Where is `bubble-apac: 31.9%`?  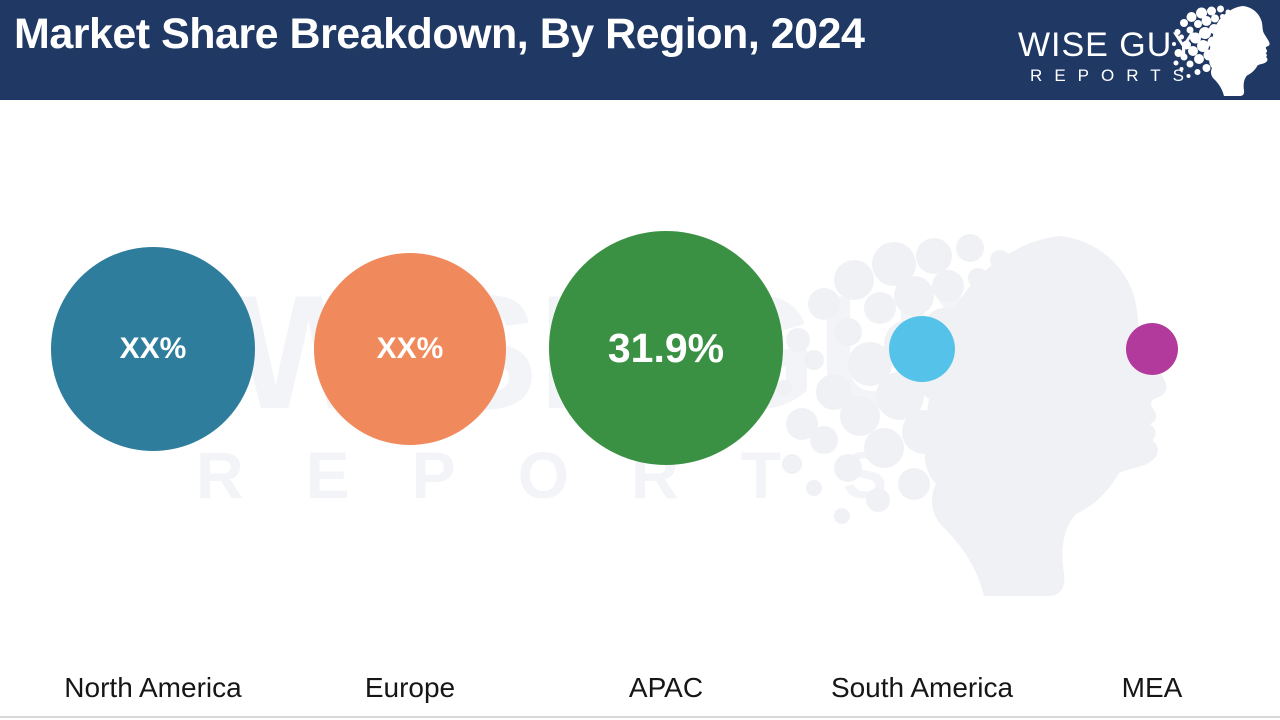 bubble-apac: 31.9% is located at coordinates (666, 348).